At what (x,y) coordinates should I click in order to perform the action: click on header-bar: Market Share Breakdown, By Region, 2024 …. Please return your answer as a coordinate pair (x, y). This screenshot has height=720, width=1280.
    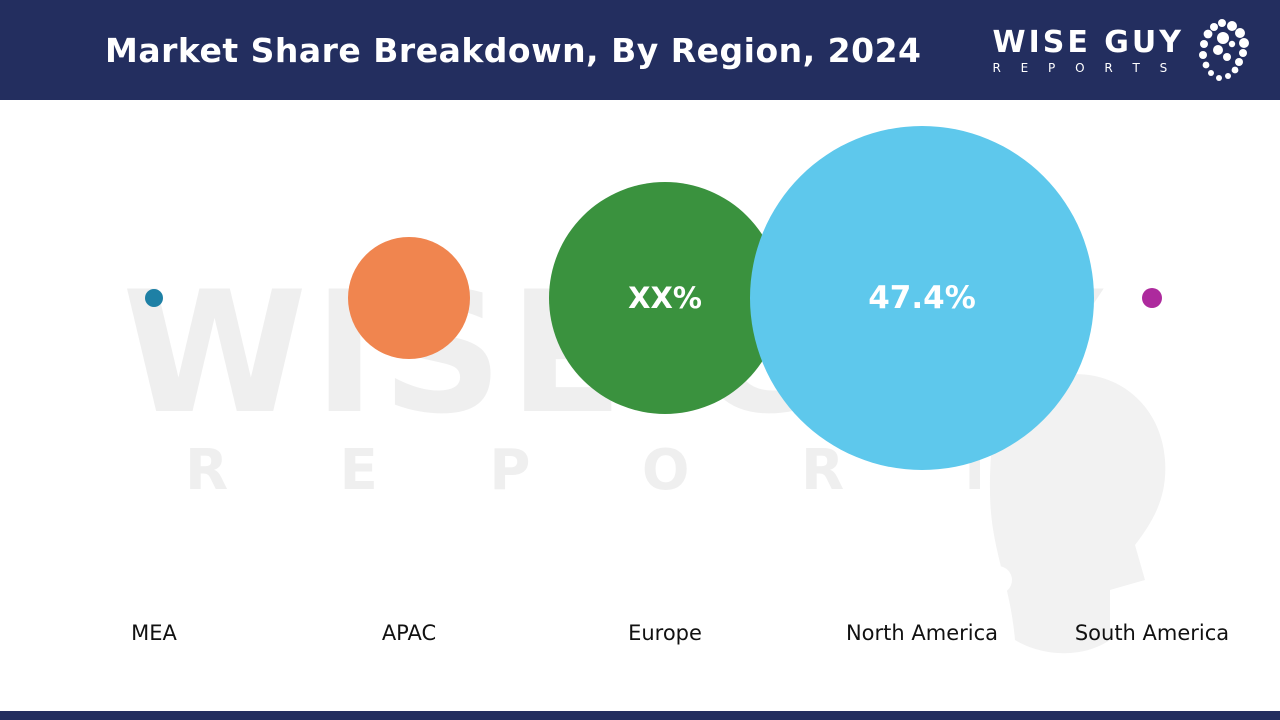
    Looking at the image, I should click on (640, 50).